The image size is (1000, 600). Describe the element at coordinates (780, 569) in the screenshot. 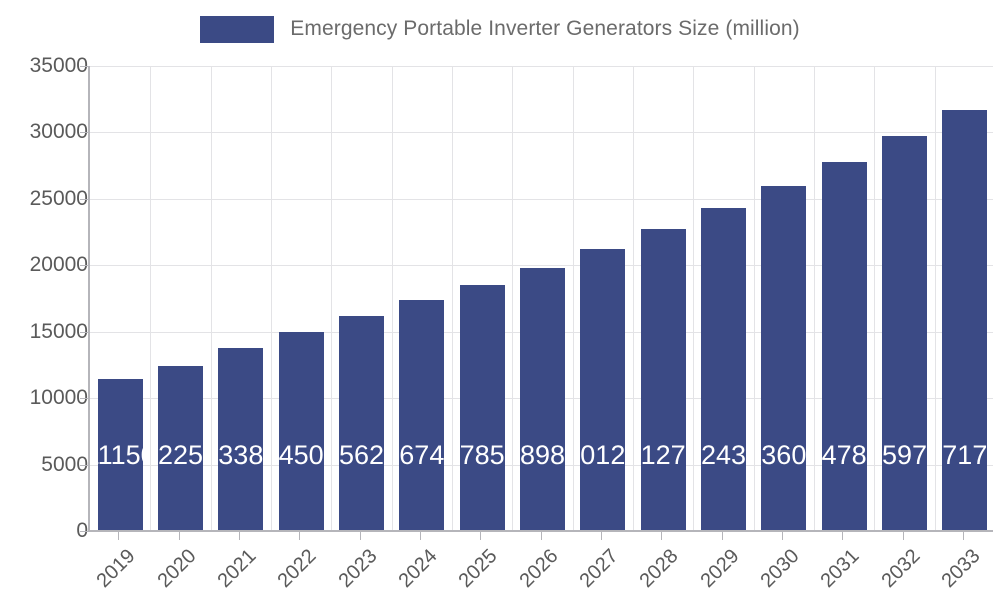

I see `x-axis-tick-label: 2030` at that location.